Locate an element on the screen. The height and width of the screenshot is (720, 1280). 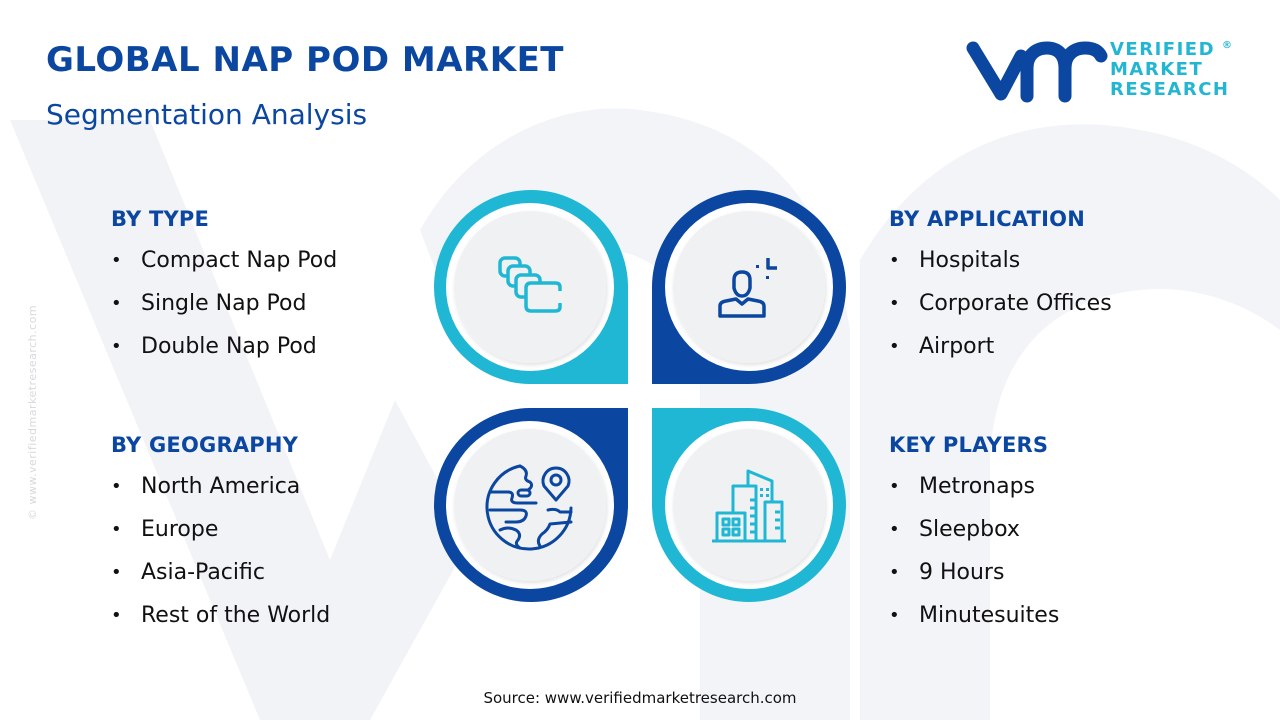
list-item: • North America is located at coordinates (220, 486).